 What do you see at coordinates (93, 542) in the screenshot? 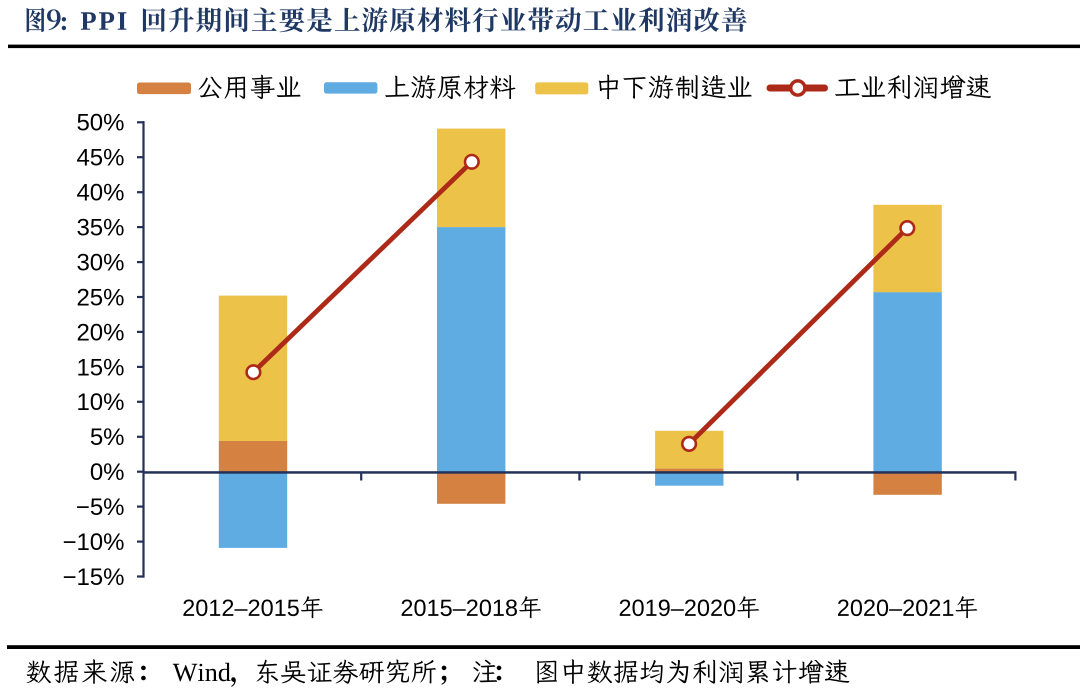
I see `svg-text: −10%` at bounding box center [93, 542].